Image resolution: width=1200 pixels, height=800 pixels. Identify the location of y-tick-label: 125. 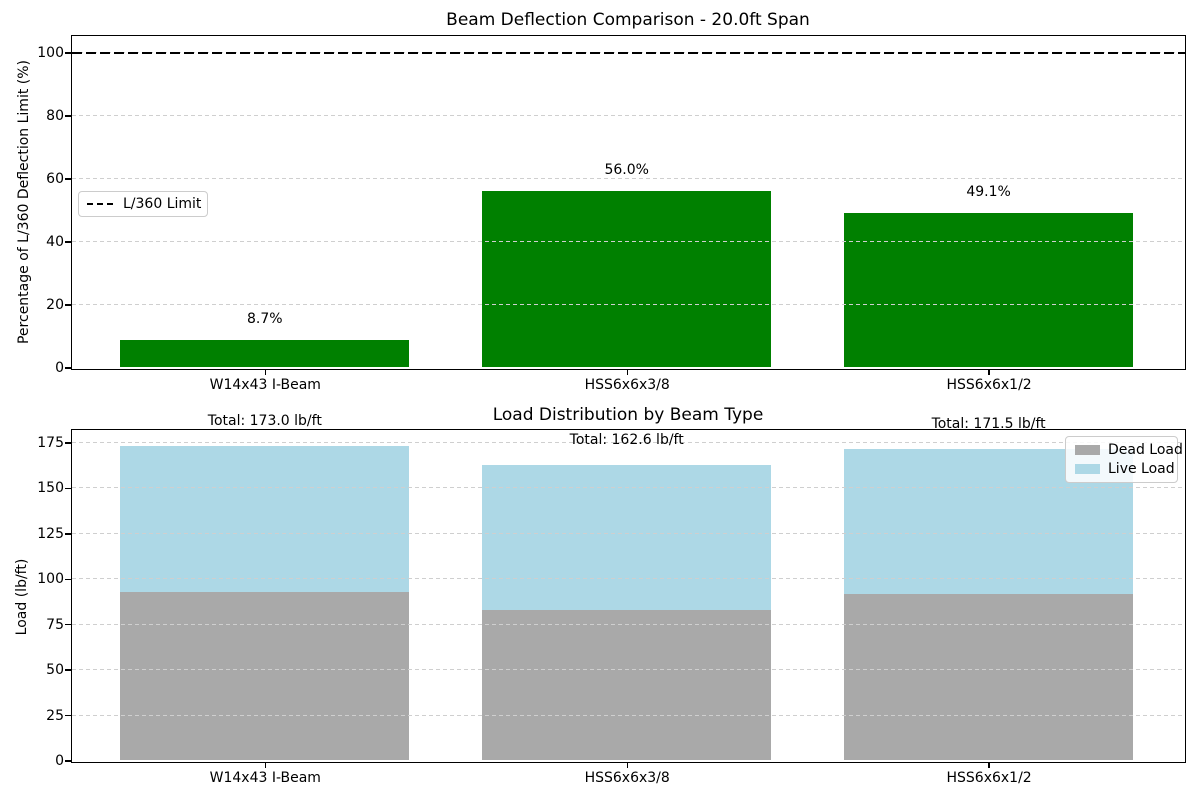
(50, 533).